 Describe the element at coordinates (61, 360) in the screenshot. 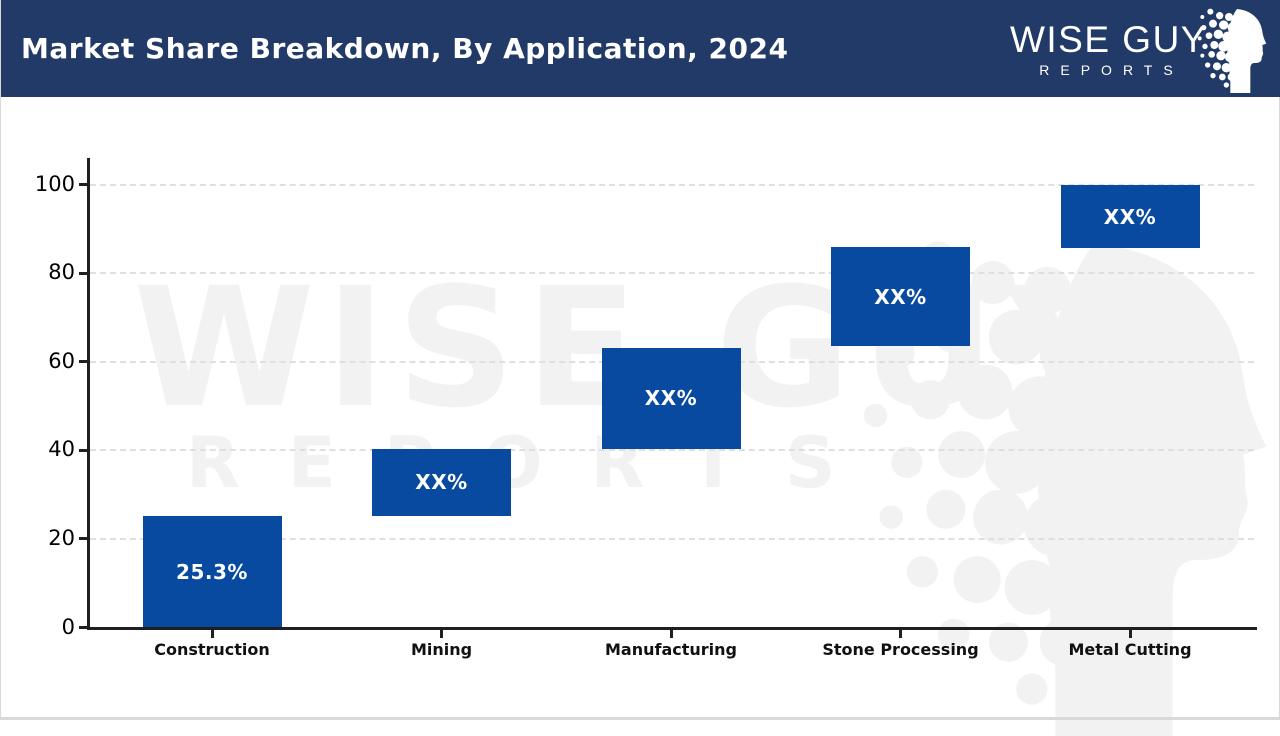

I see `y-tick-label: 60` at that location.